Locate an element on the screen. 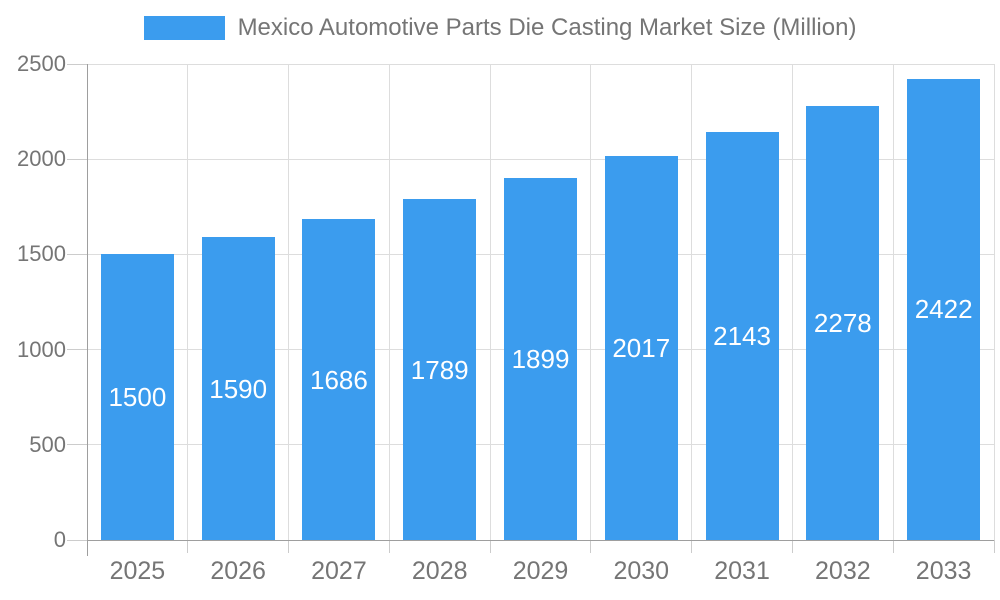 This screenshot has width=1000, height=600. x-axis-line is located at coordinates (540, 540).